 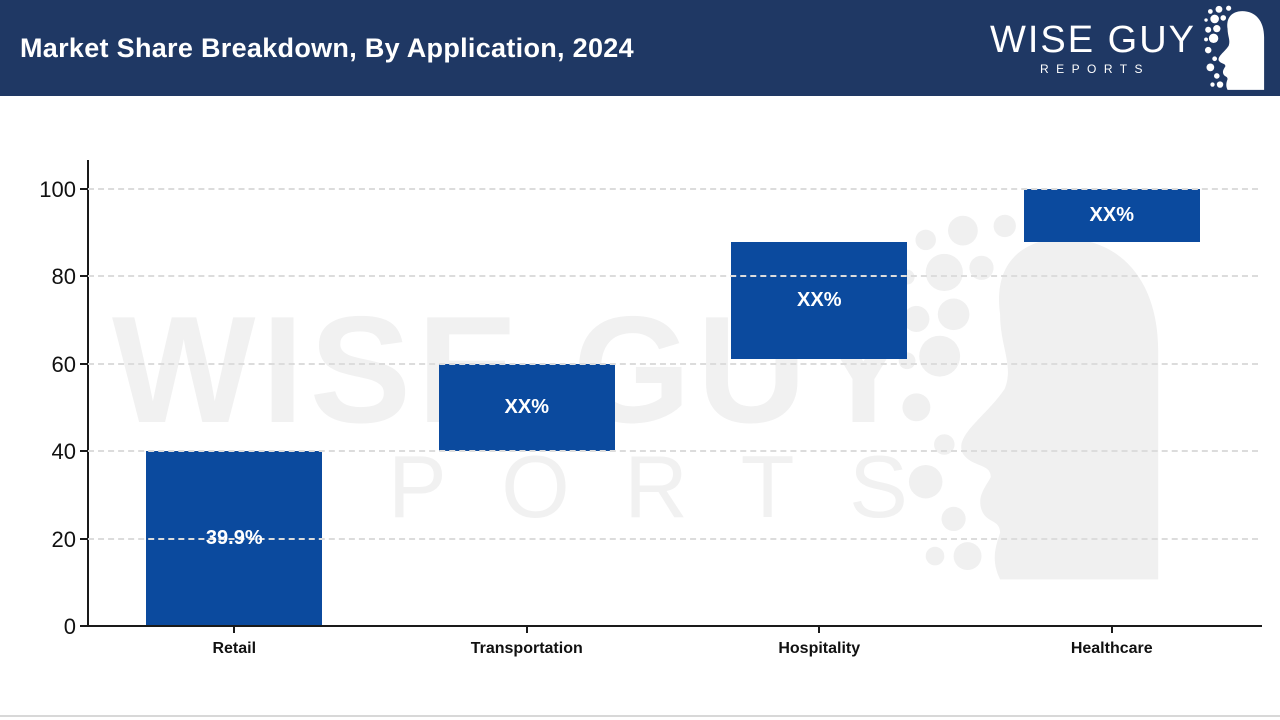 What do you see at coordinates (69, 626) in the screenshot?
I see `y-tick-label: 0` at bounding box center [69, 626].